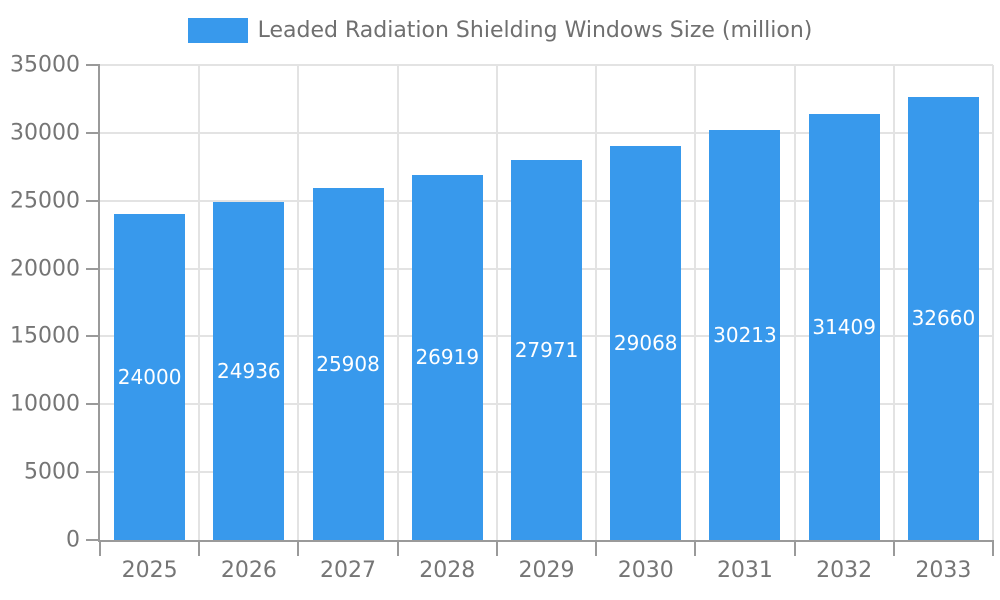 This screenshot has width=1000, height=600. Describe the element at coordinates (545, 541) in the screenshot. I see `x-axis-line` at that location.